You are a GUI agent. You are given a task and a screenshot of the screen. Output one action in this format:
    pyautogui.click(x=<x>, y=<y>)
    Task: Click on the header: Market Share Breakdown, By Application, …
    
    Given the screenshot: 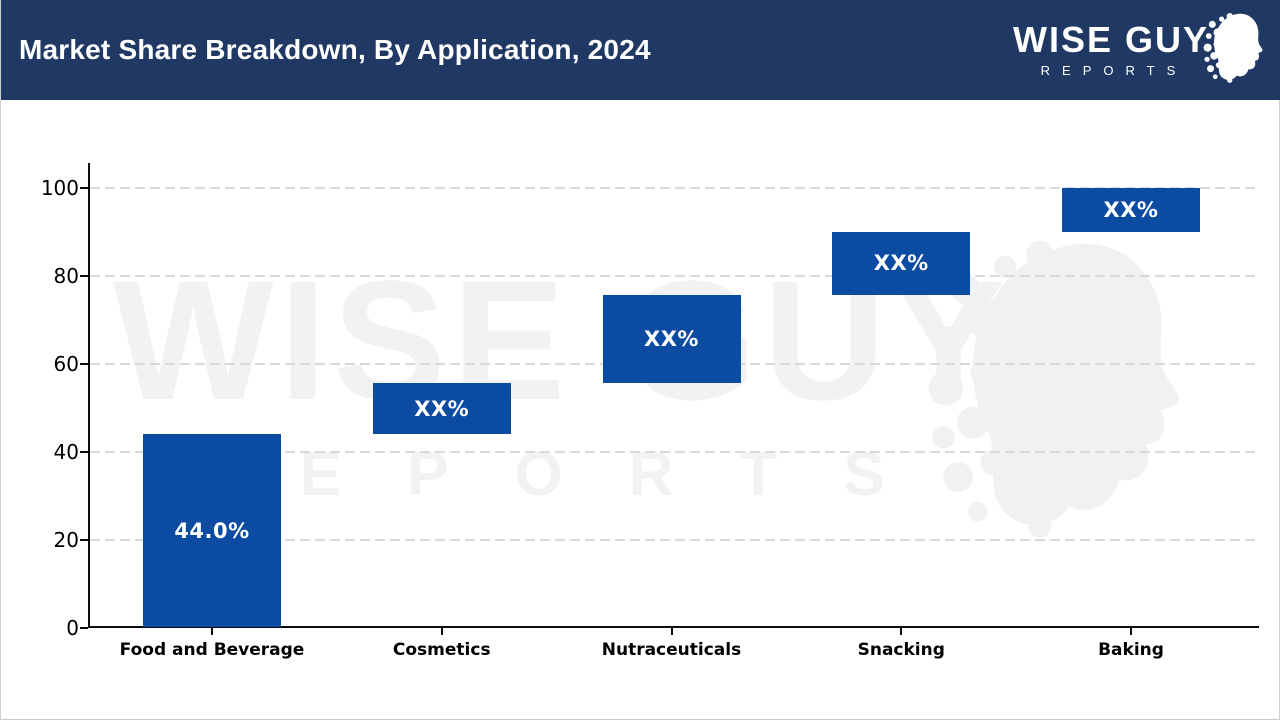 What is the action you would take?
    pyautogui.click(x=640, y=50)
    